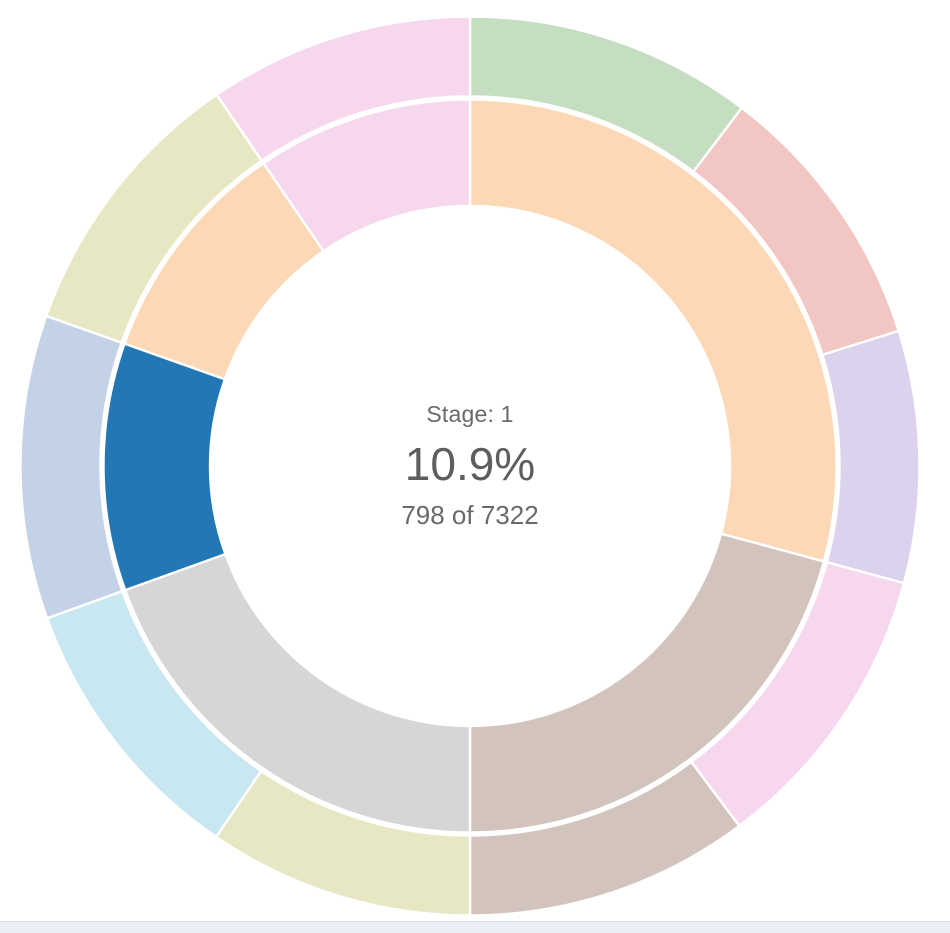  I want to click on center-stage-label: Stage: 1, so click(470, 414).